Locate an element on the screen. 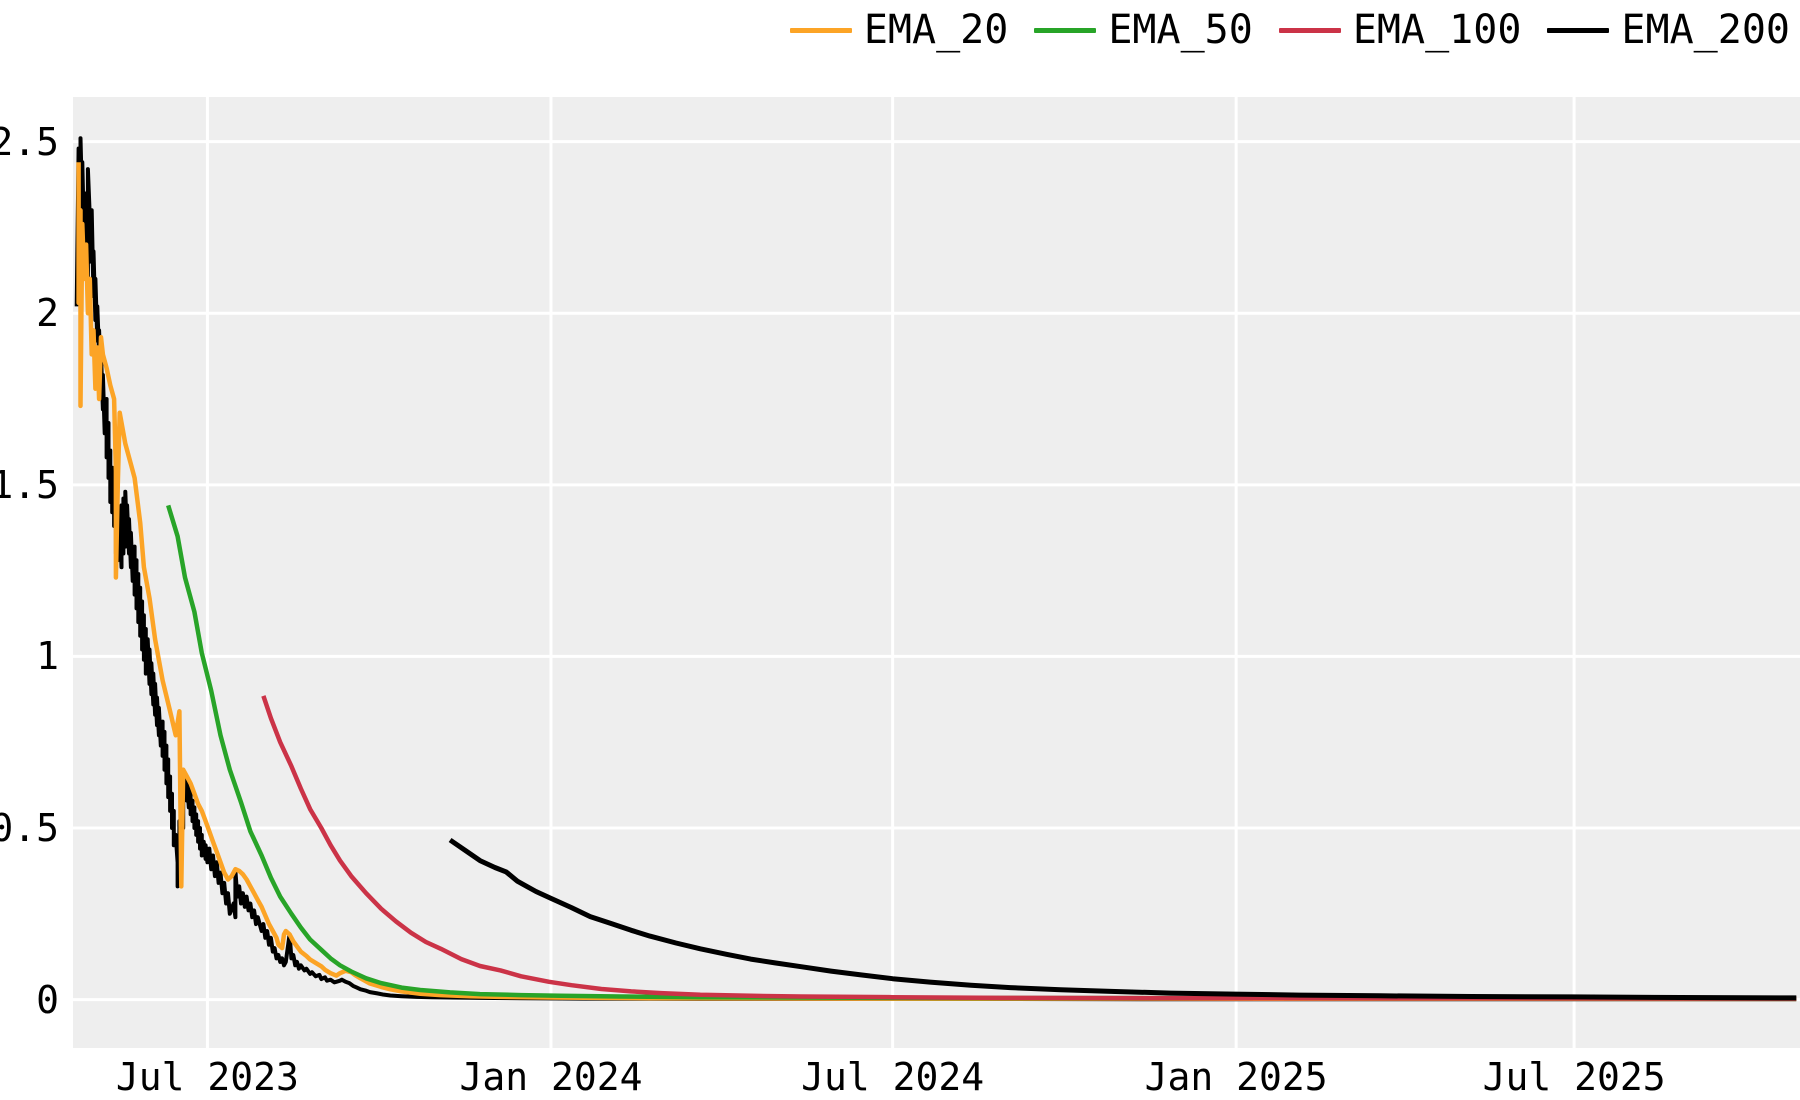  x-tick-label: Jan 2025 is located at coordinates (1236, 1077).